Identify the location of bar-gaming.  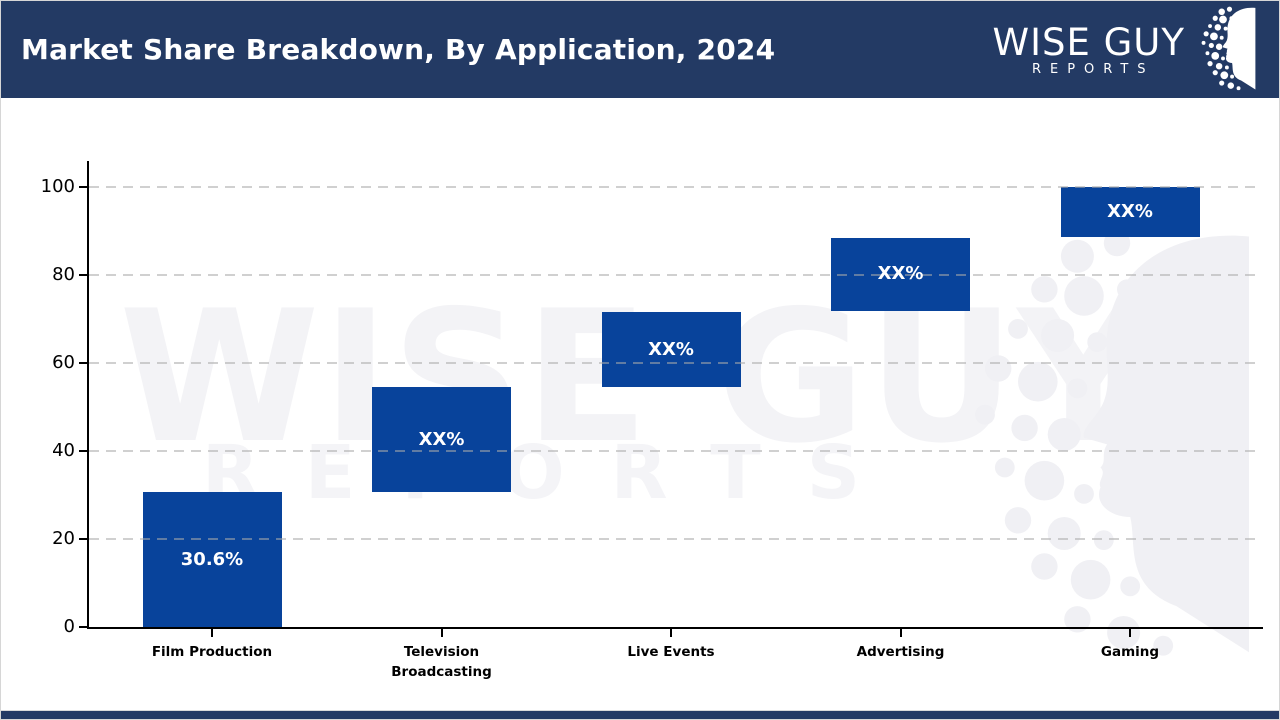
(1130, 212).